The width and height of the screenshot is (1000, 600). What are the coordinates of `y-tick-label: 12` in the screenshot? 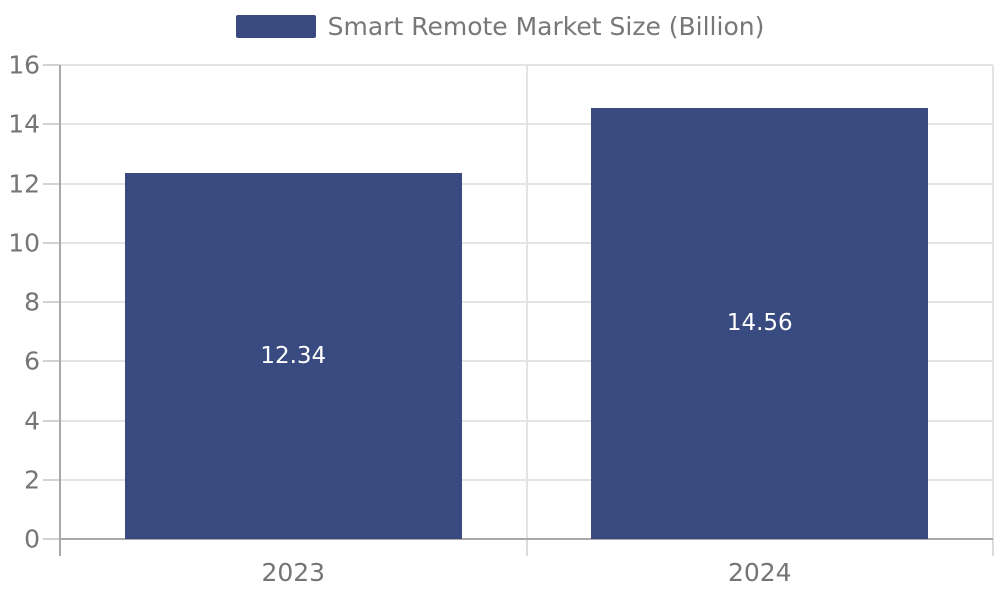 It's located at (24, 183).